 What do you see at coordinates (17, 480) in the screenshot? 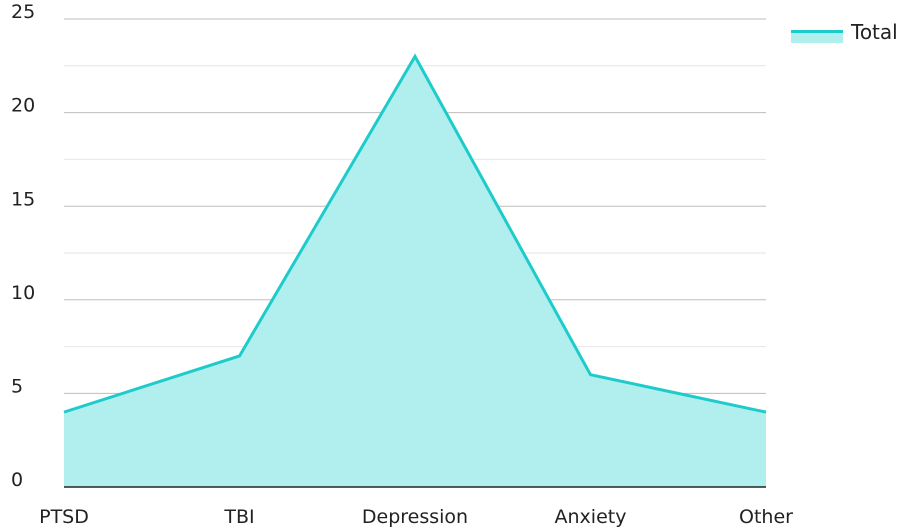
I see `y-tick-label: 0` at bounding box center [17, 480].